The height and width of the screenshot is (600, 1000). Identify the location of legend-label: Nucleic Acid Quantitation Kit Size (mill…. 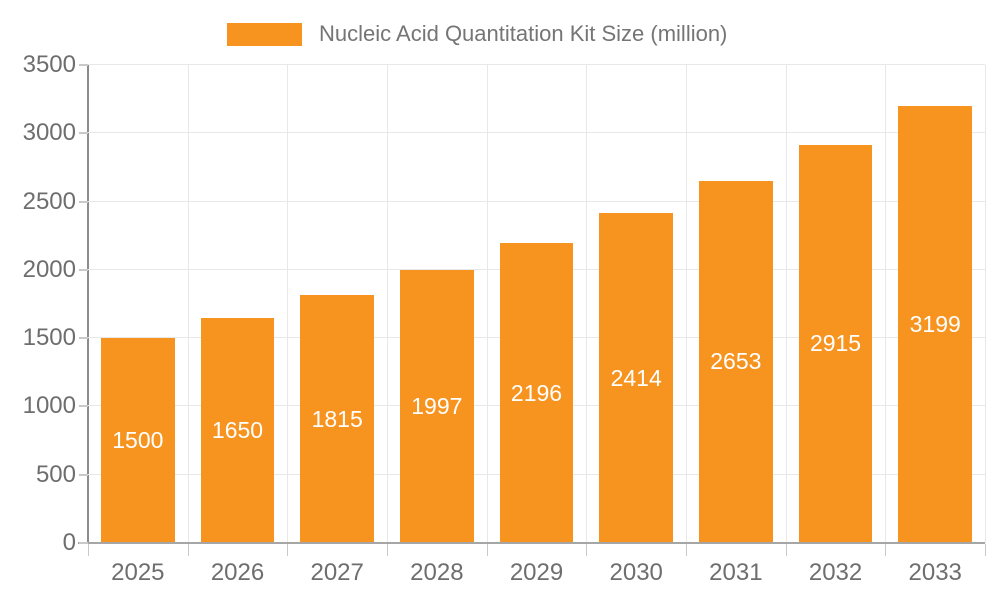
(523, 33).